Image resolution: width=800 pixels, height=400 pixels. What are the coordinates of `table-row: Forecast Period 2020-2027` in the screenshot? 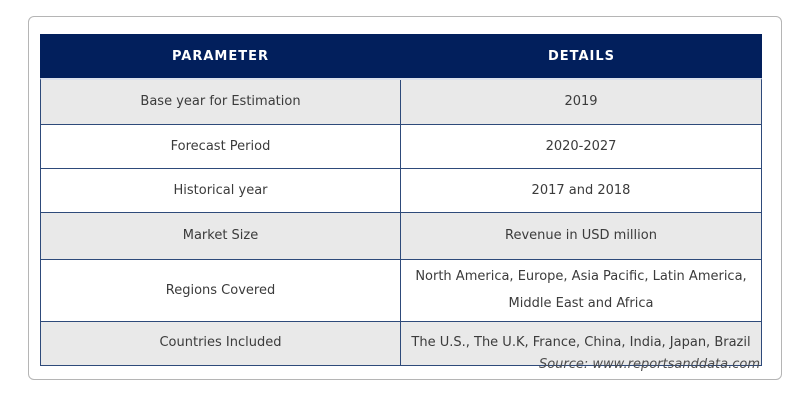 It's located at (401, 146).